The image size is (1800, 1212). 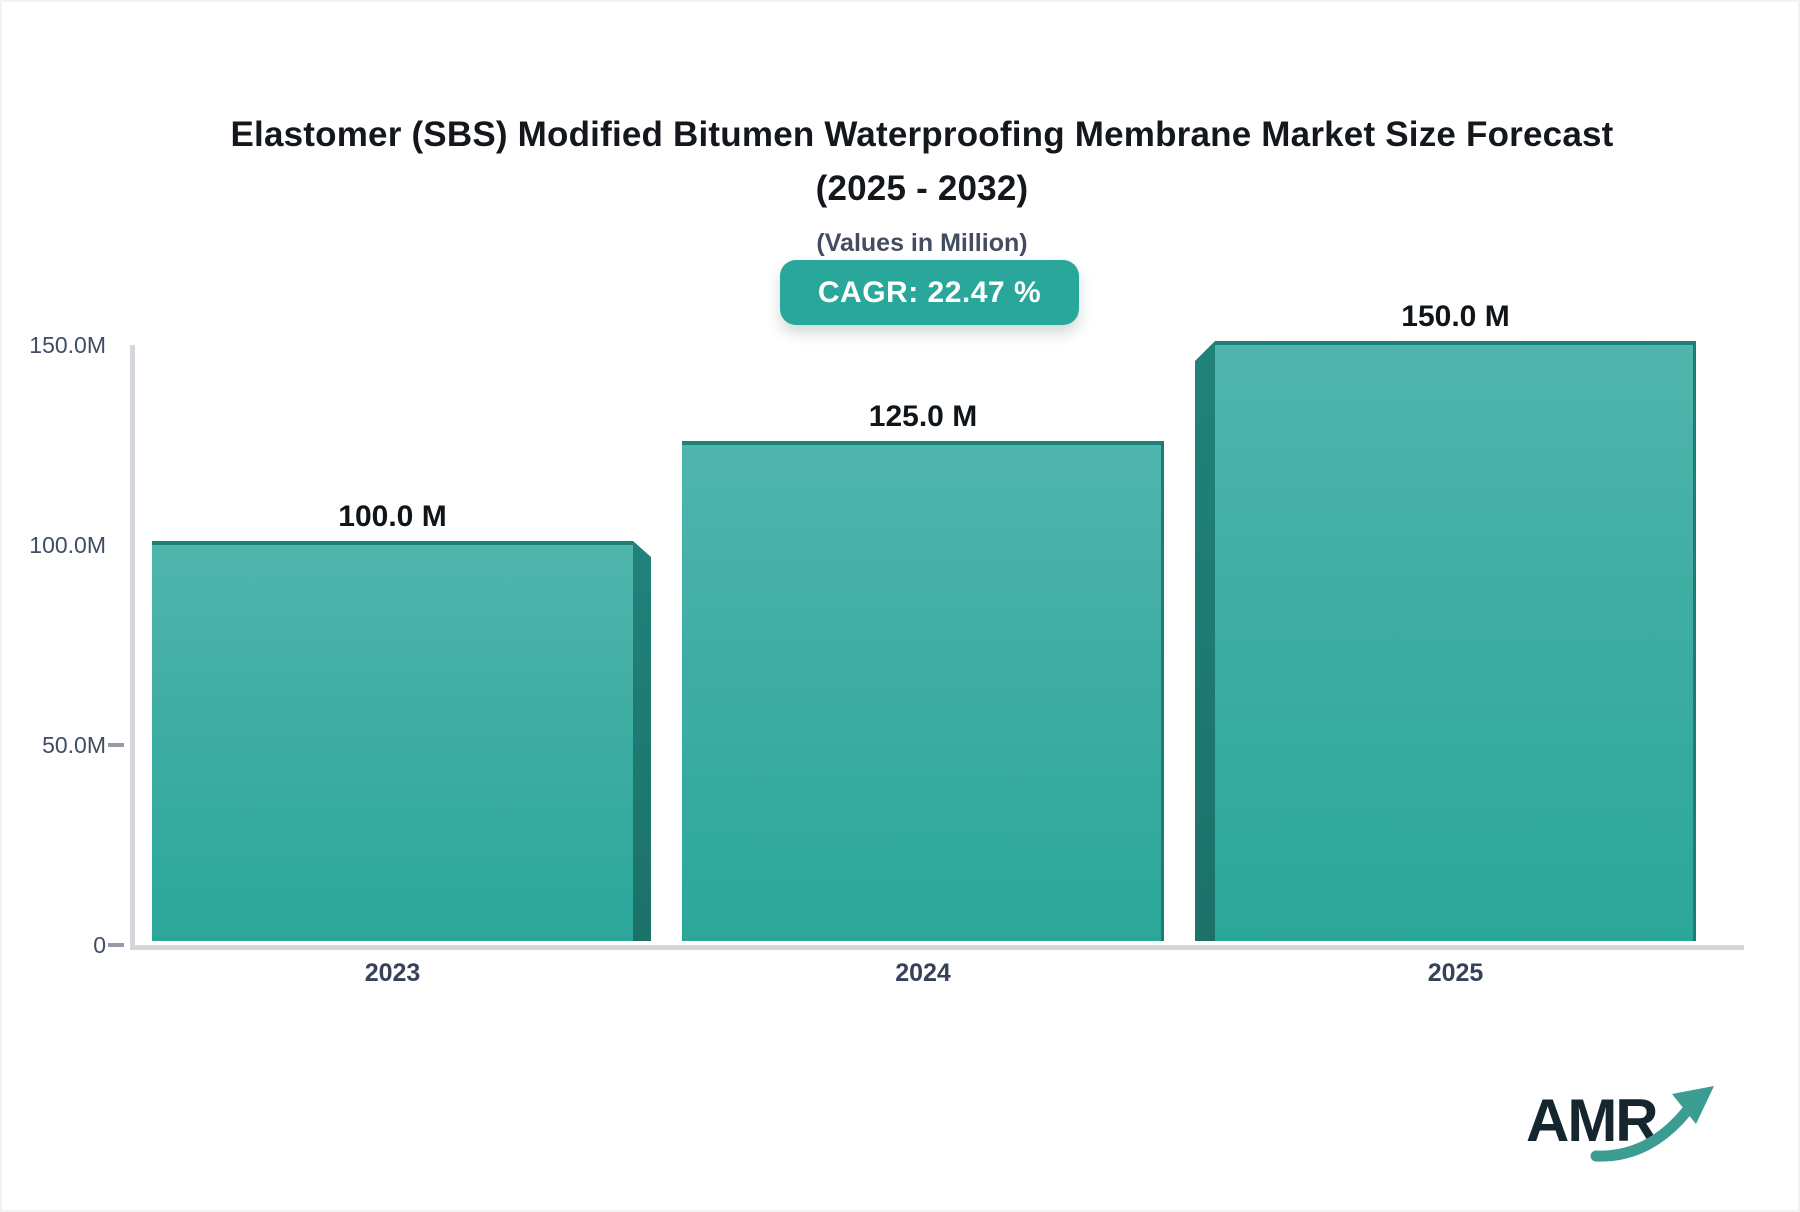 I want to click on x-axis-label-2024: 2024, so click(x=923, y=973).